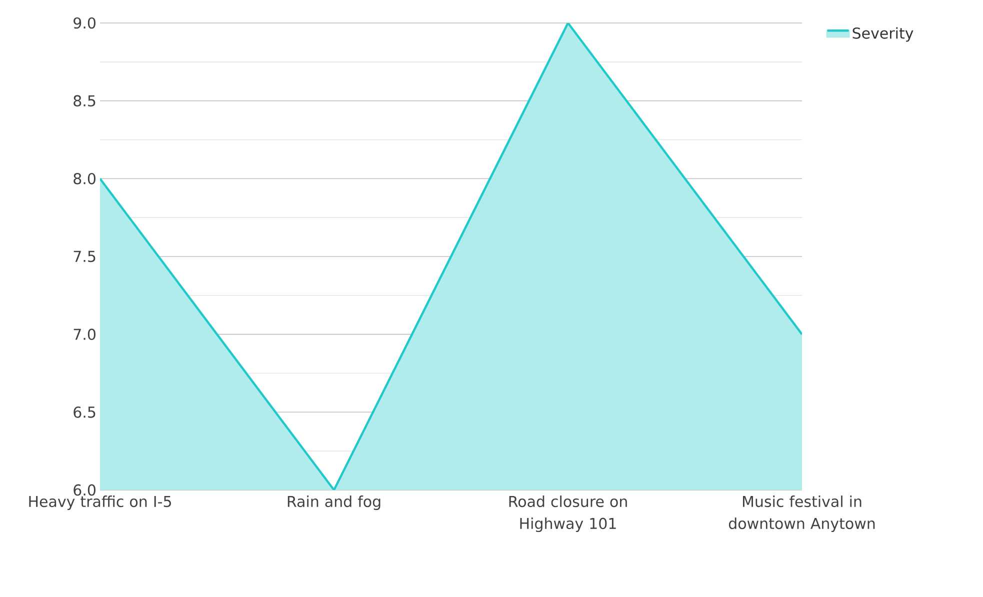 This screenshot has width=983, height=597. I want to click on y-tick-label: 8.0, so click(85, 178).